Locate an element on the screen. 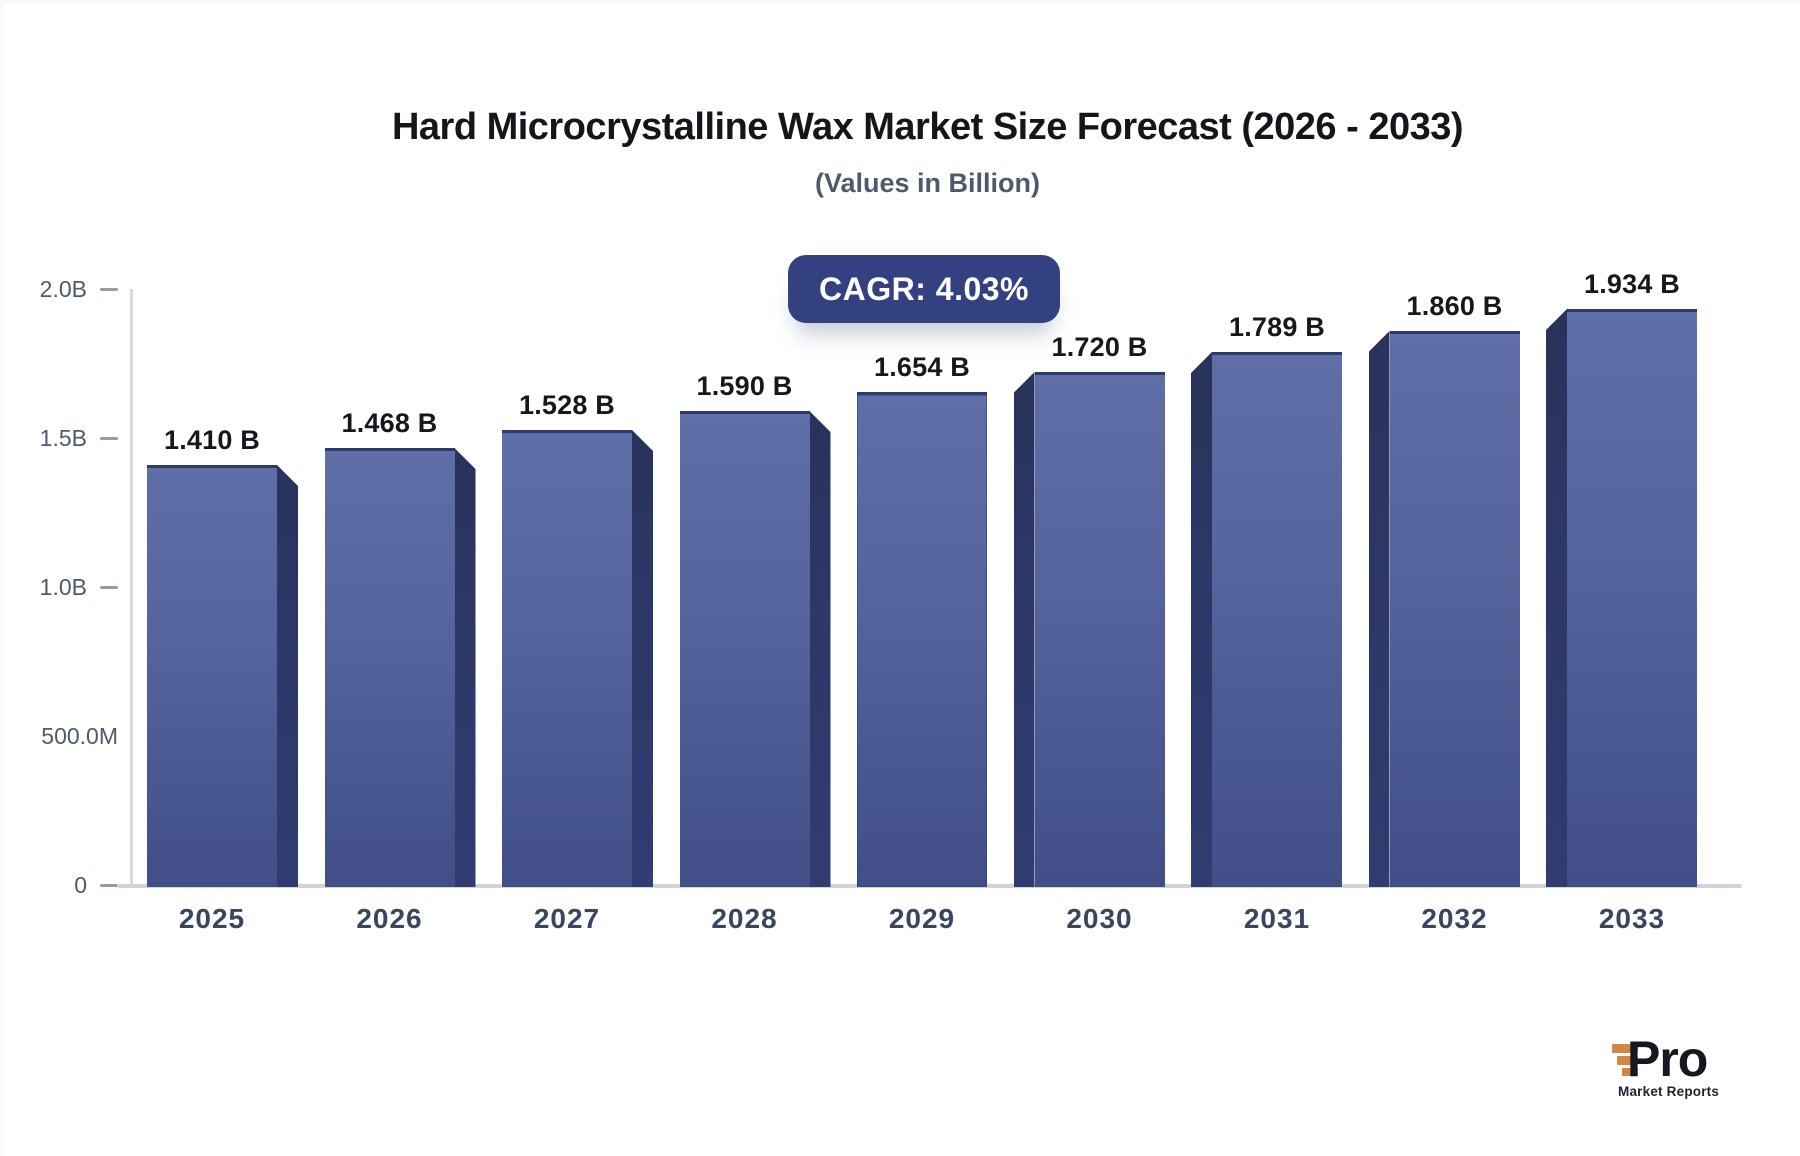  cagr-badge-label: CAGR: 4.03% is located at coordinates (924, 288).